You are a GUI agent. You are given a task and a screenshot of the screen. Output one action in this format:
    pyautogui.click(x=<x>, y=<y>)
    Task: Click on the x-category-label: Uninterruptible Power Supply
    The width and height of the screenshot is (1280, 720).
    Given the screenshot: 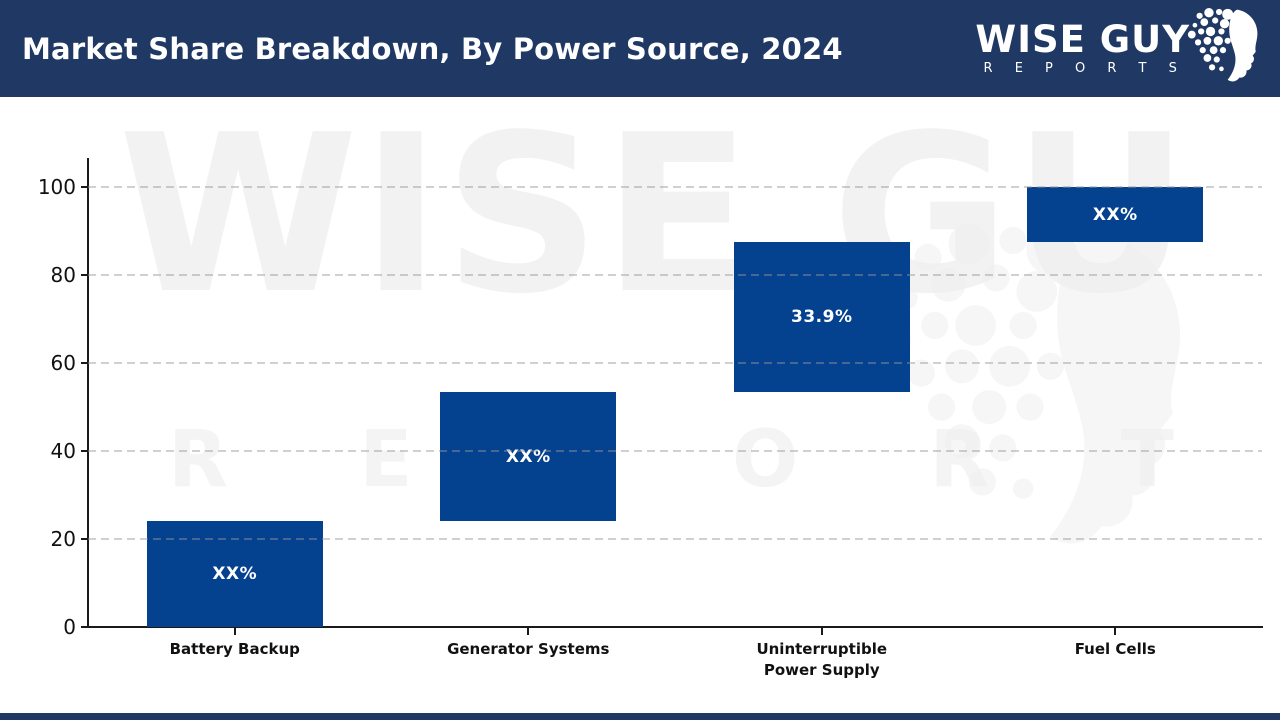 What is the action you would take?
    pyautogui.click(x=822, y=659)
    